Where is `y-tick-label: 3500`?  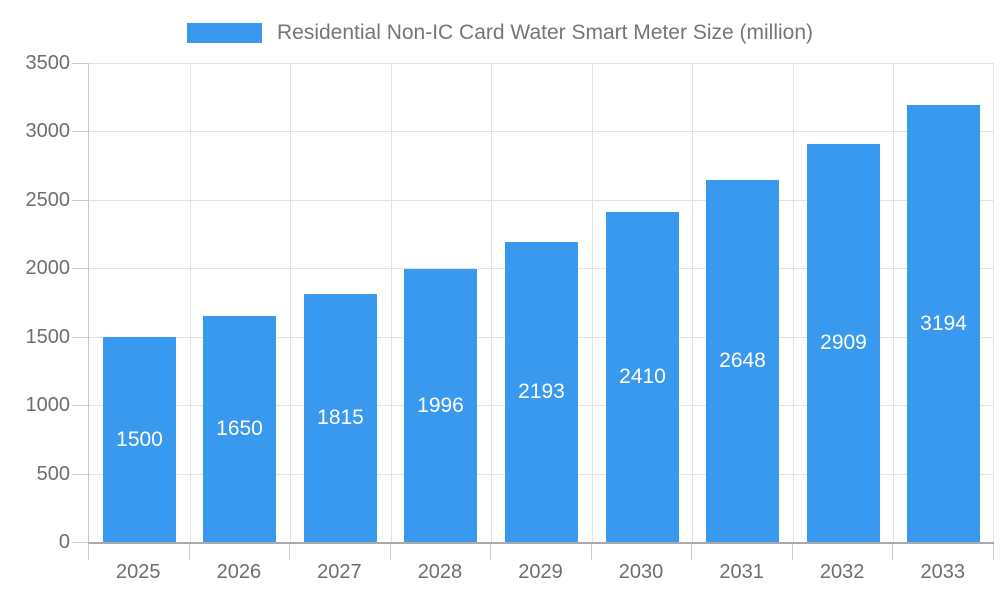
y-tick-label: 3500 is located at coordinates (48, 63).